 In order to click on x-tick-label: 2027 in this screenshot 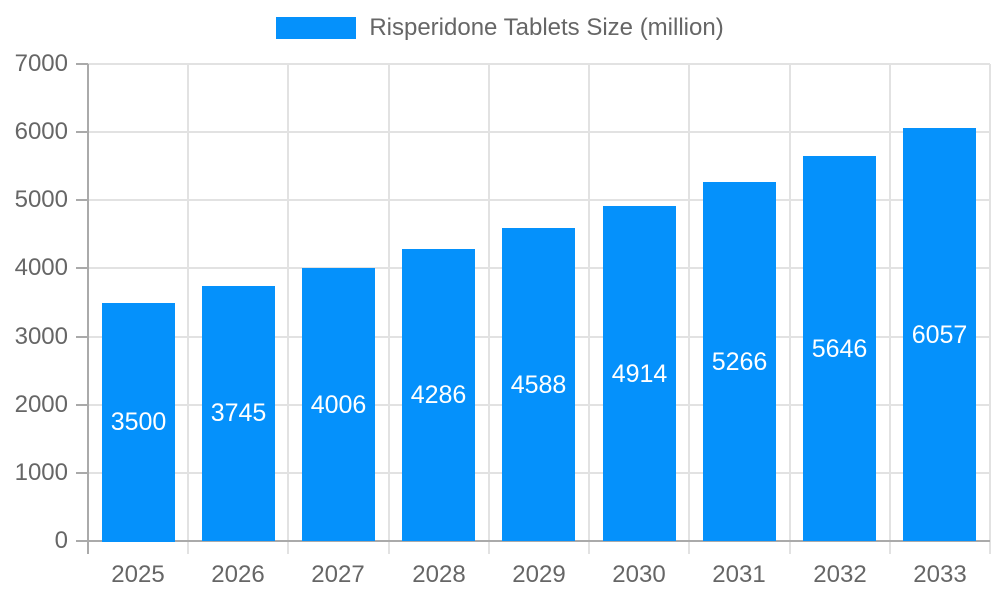, I will do `click(338, 574)`.